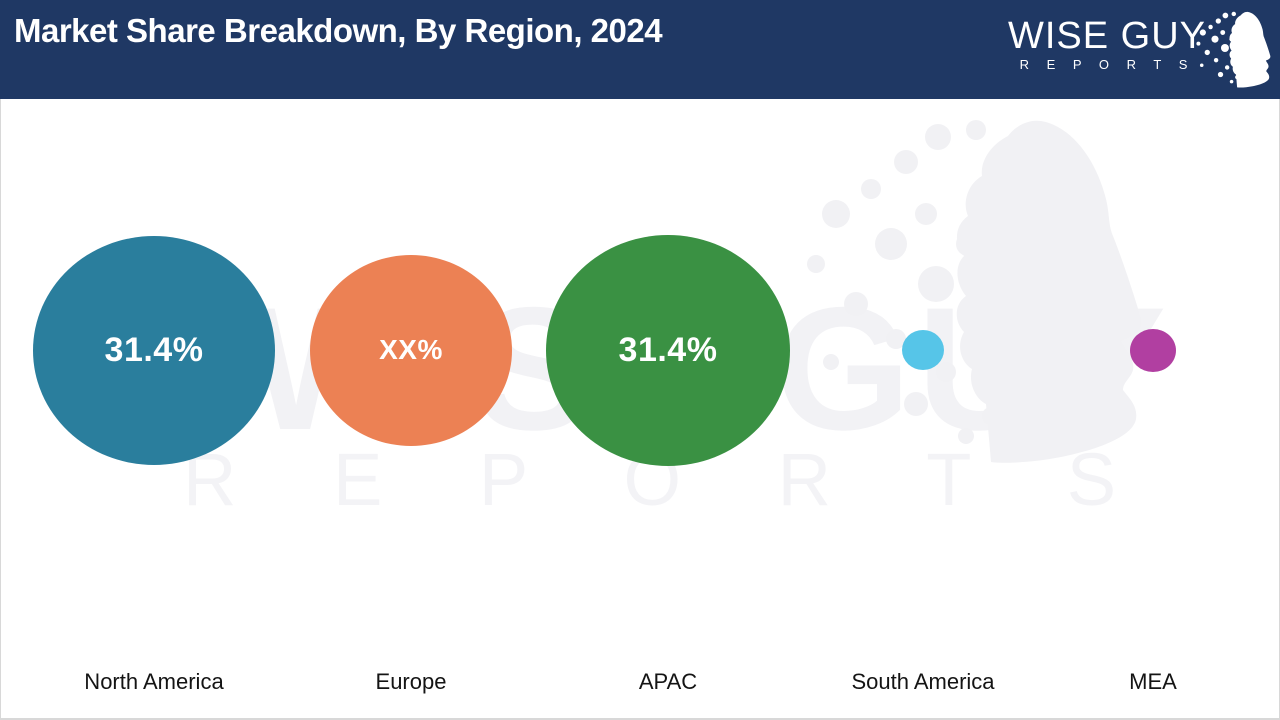 This screenshot has height=720, width=1280. What do you see at coordinates (338, 30) in the screenshot?
I see `page-title: Market Share Breakdown, By Region, 2024` at bounding box center [338, 30].